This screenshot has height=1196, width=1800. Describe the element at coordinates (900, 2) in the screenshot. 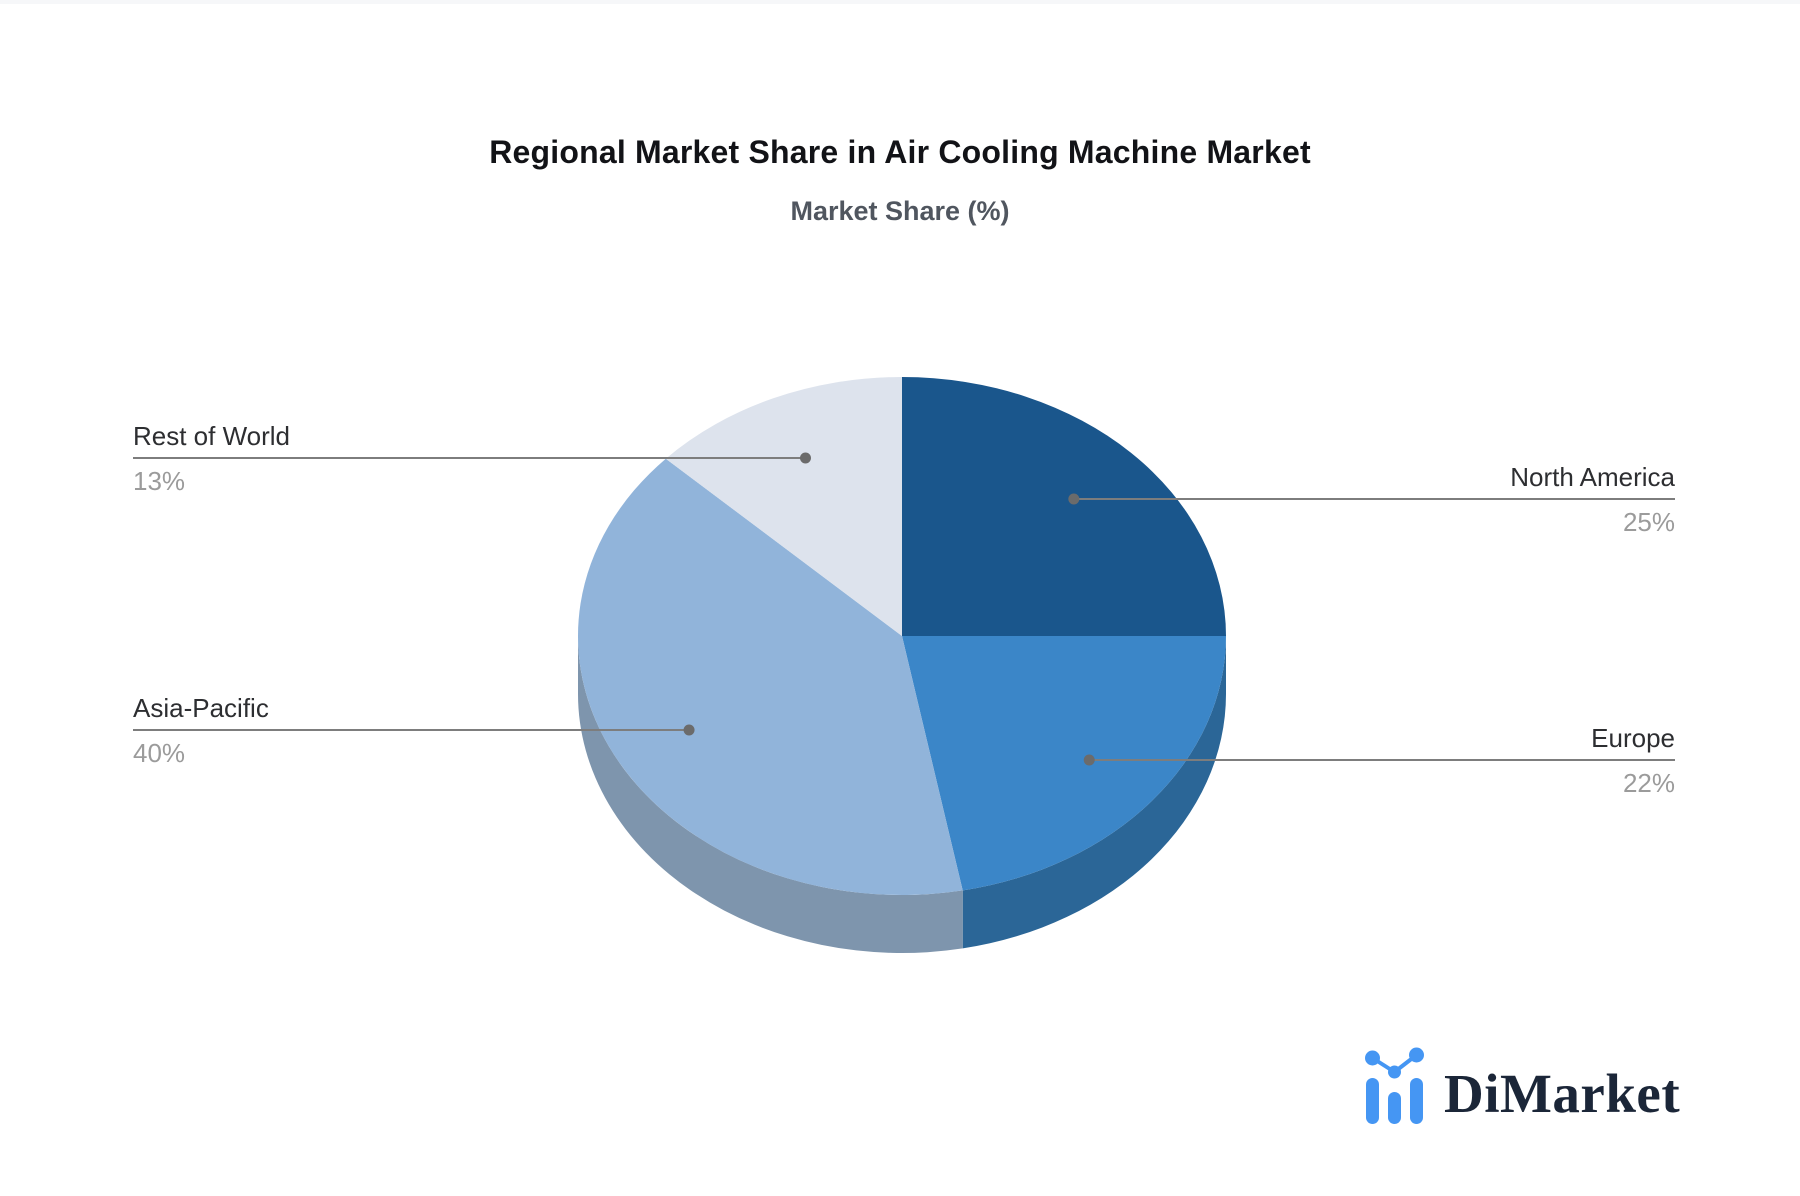

I see `top-strip` at that location.